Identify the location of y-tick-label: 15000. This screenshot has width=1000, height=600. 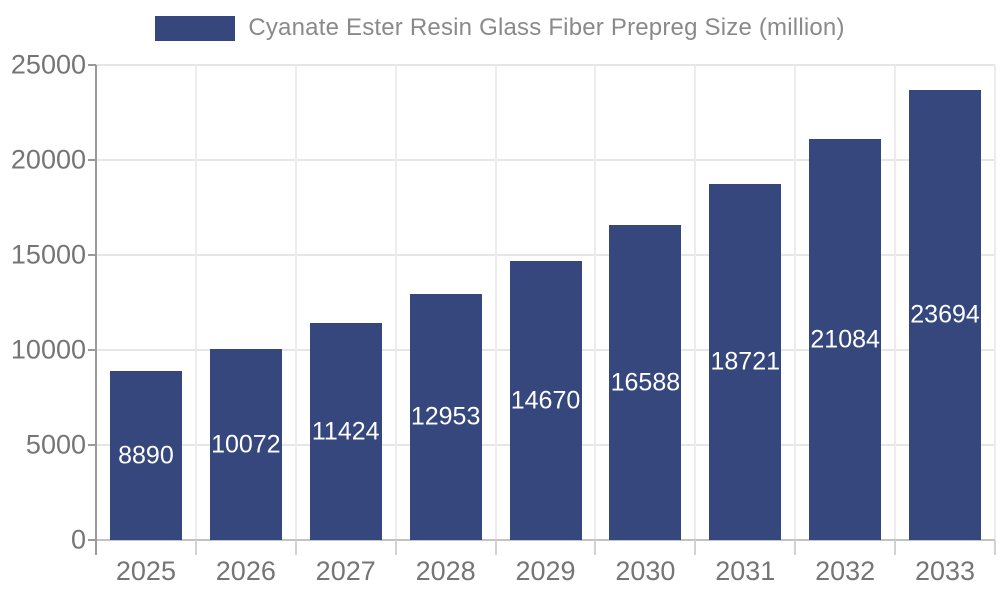
(48, 254).